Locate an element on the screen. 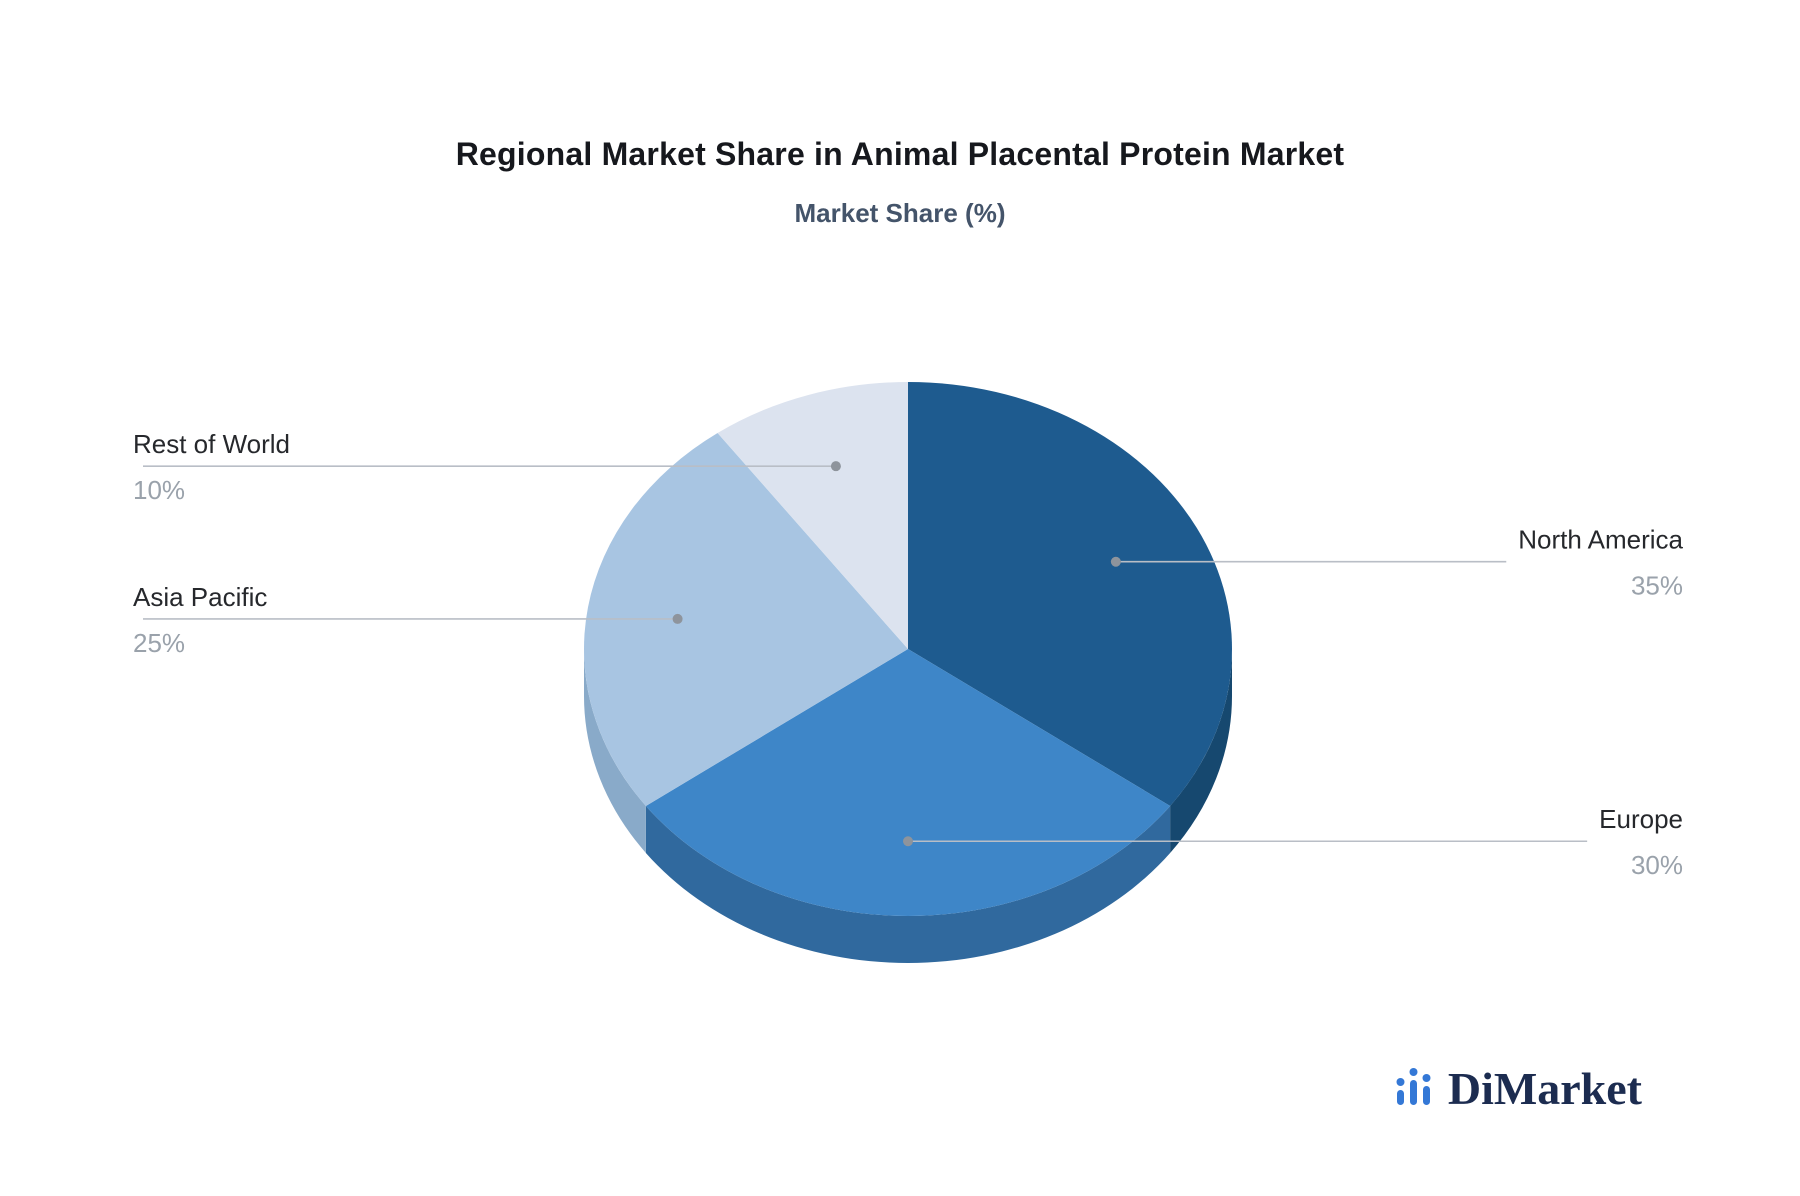 This screenshot has width=1800, height=1196. pie-slice-side-europe is located at coordinates (908, 884).